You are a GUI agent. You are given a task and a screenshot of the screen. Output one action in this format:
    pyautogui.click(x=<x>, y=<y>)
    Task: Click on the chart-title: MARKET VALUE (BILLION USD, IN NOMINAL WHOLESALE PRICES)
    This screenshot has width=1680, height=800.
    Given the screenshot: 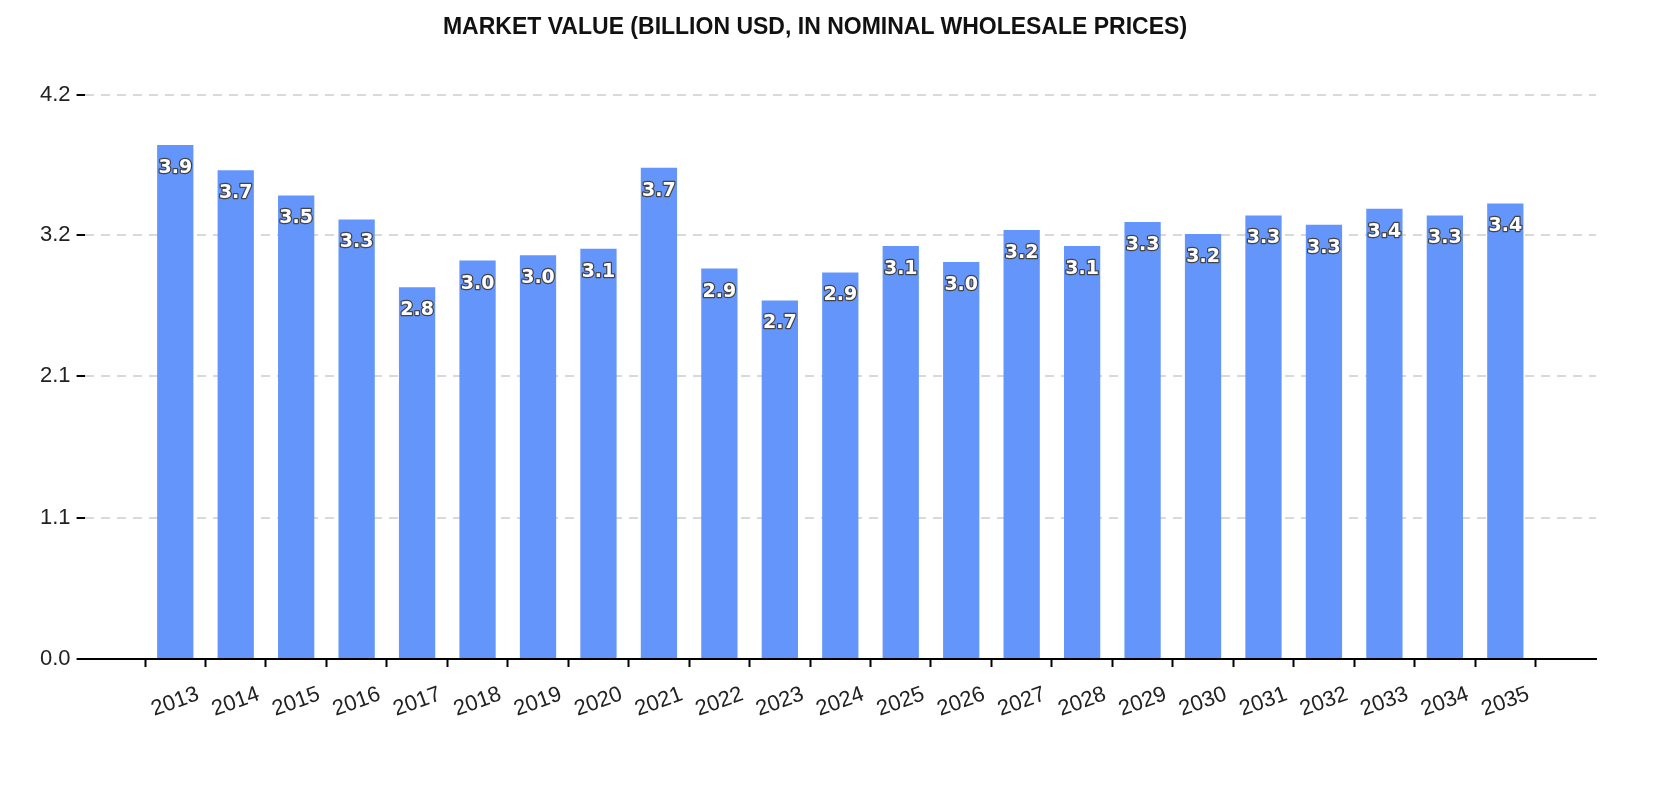 What is the action you would take?
    pyautogui.click(x=815, y=26)
    